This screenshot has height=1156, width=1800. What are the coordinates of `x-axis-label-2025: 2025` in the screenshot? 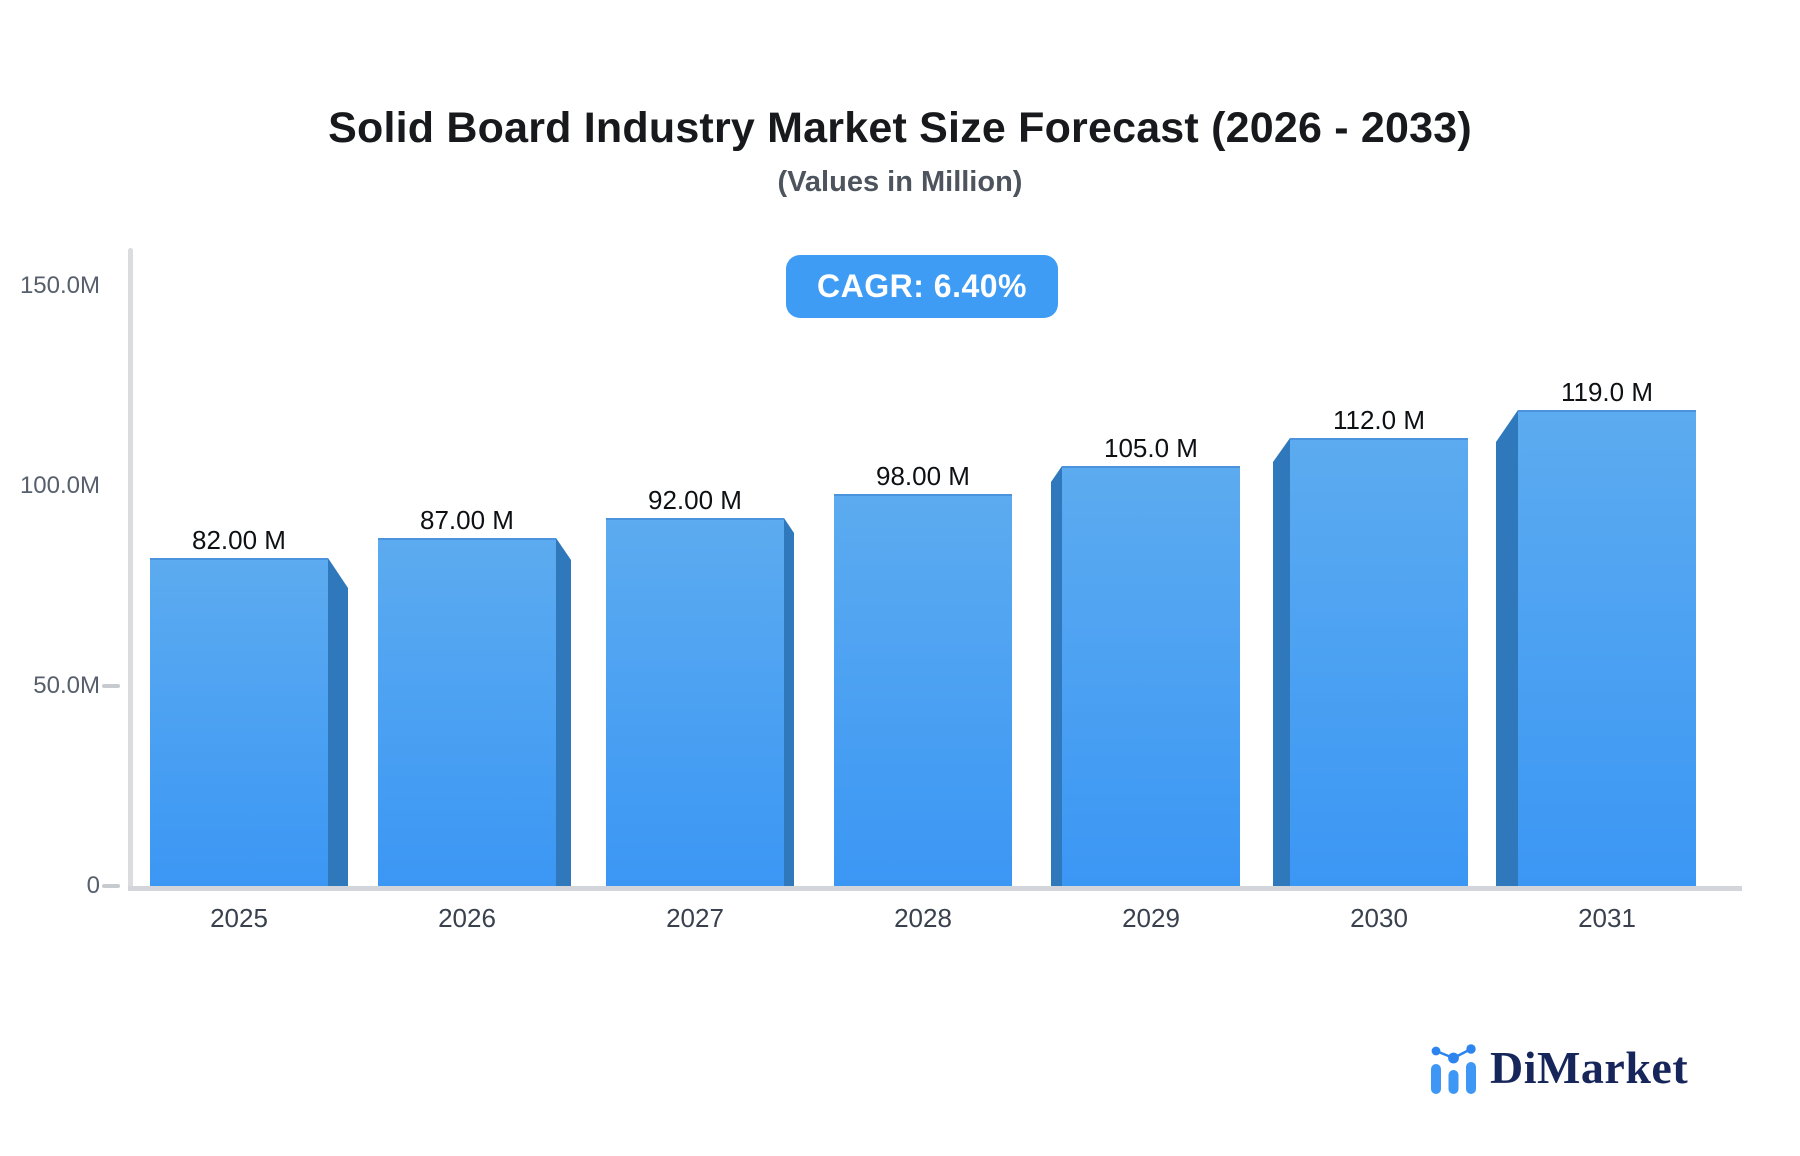 It's located at (239, 918).